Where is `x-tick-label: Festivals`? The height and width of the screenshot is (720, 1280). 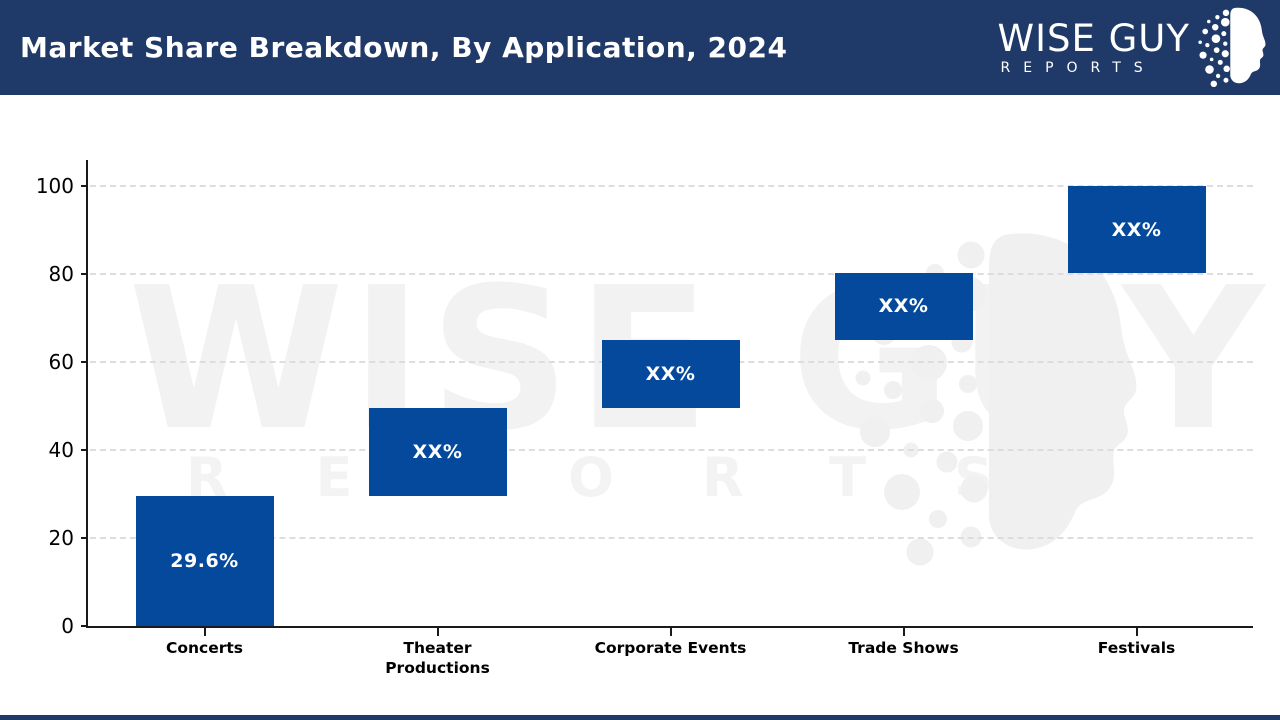 x-tick-label: Festivals is located at coordinates (1137, 648).